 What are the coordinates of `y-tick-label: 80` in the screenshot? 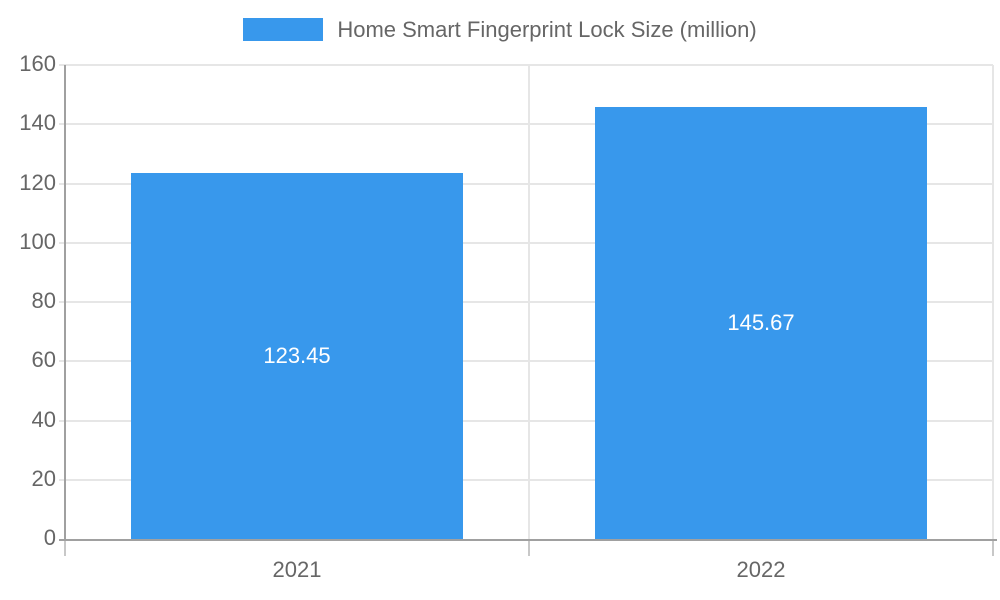 It's located at (43, 300).